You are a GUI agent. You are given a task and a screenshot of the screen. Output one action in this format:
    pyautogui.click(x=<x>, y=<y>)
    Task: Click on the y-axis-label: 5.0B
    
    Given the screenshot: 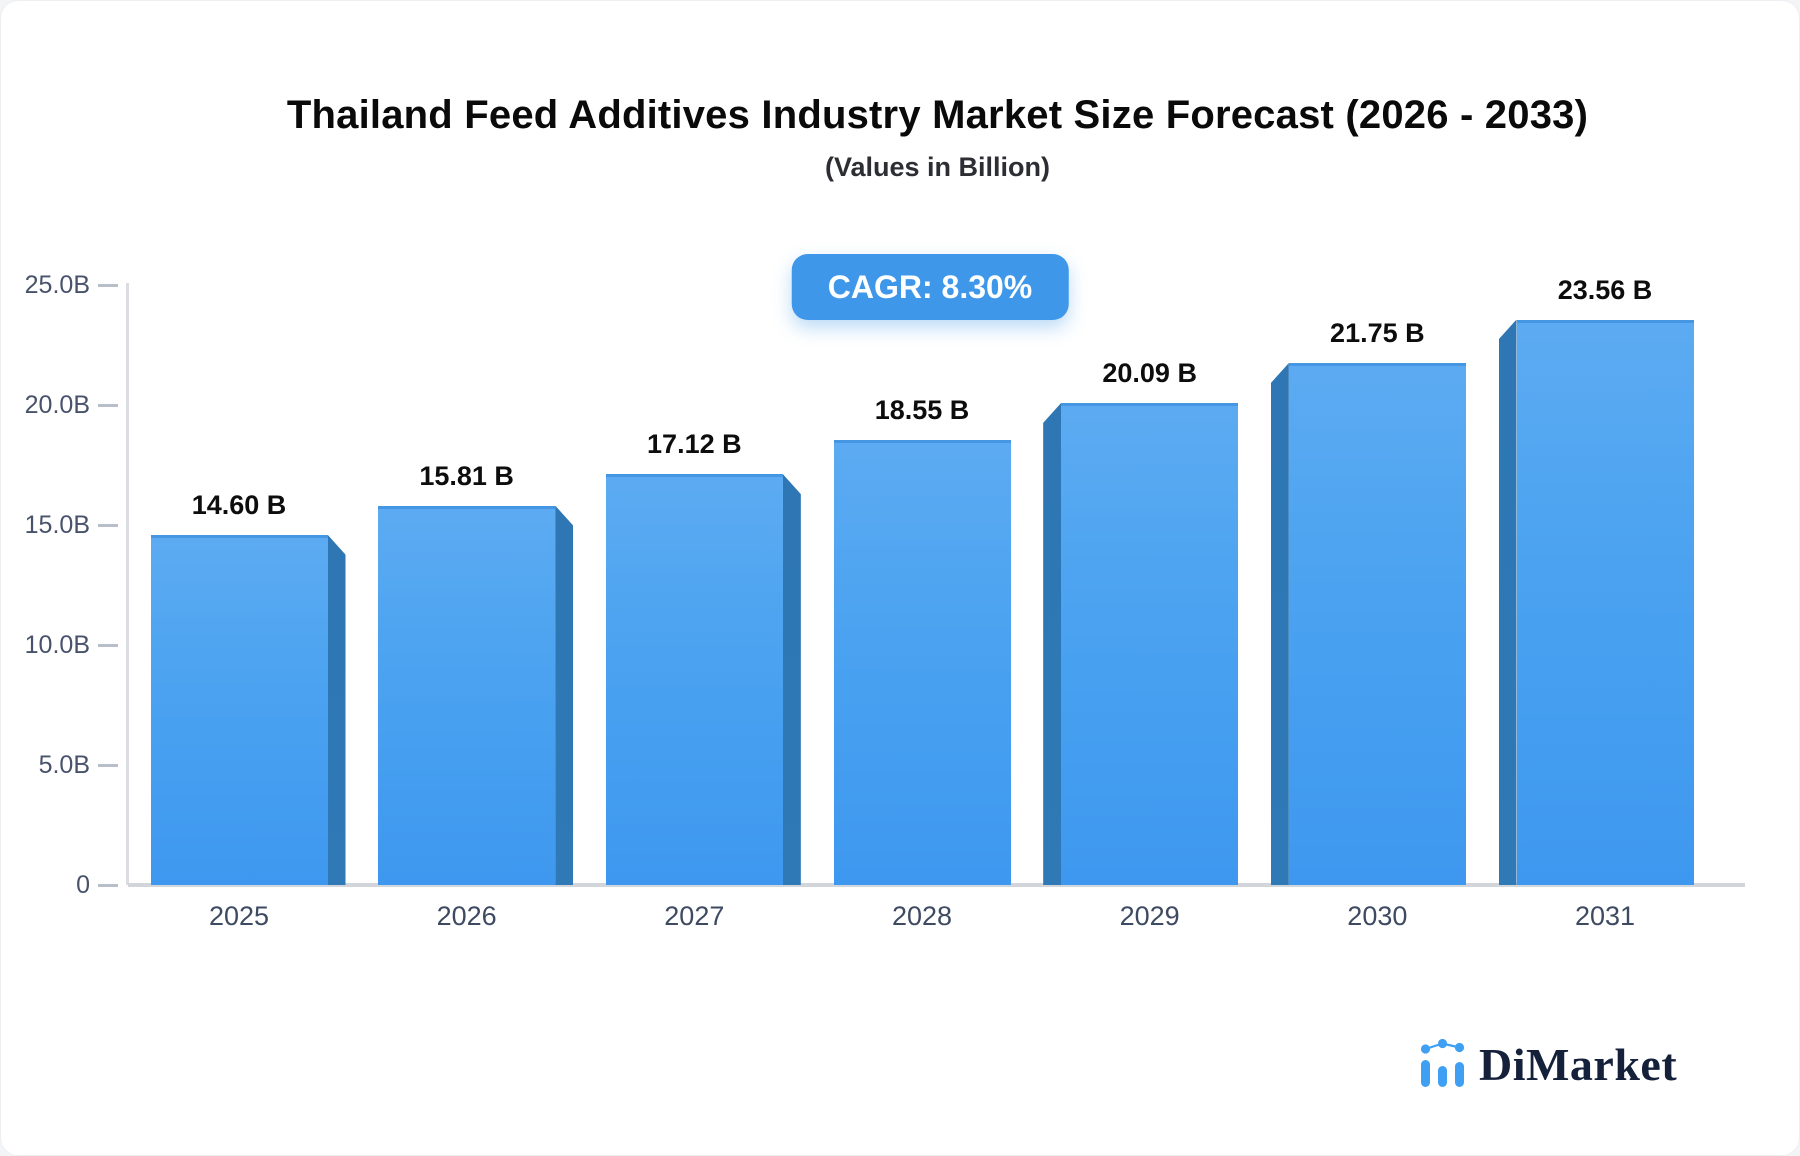 What is the action you would take?
    pyautogui.click(x=64, y=765)
    